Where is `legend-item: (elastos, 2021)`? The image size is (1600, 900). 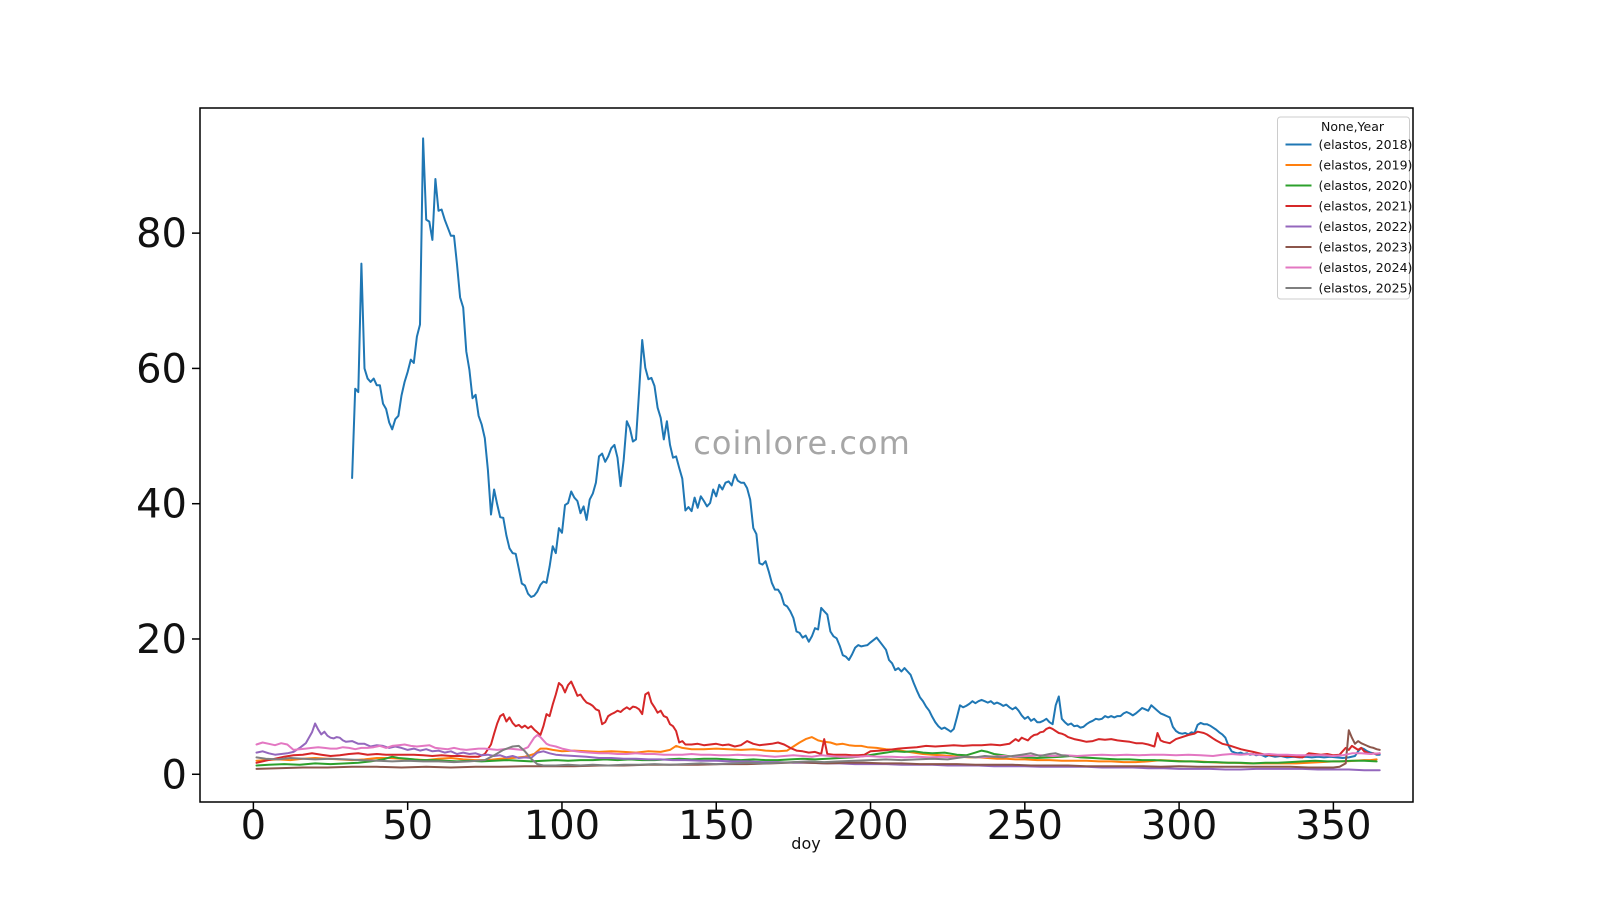 legend-item: (elastos, 2021) is located at coordinates (1349, 206).